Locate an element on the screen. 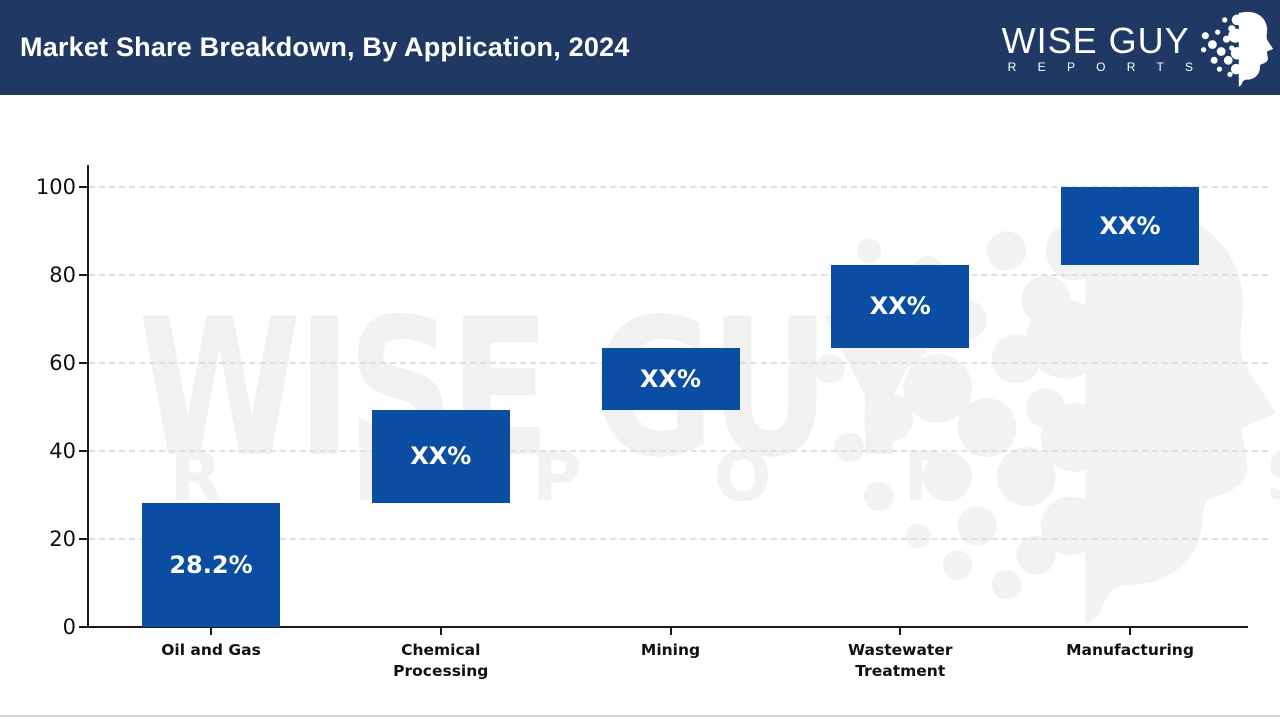  bar-wastewater-treatment: XX% is located at coordinates (900, 306).